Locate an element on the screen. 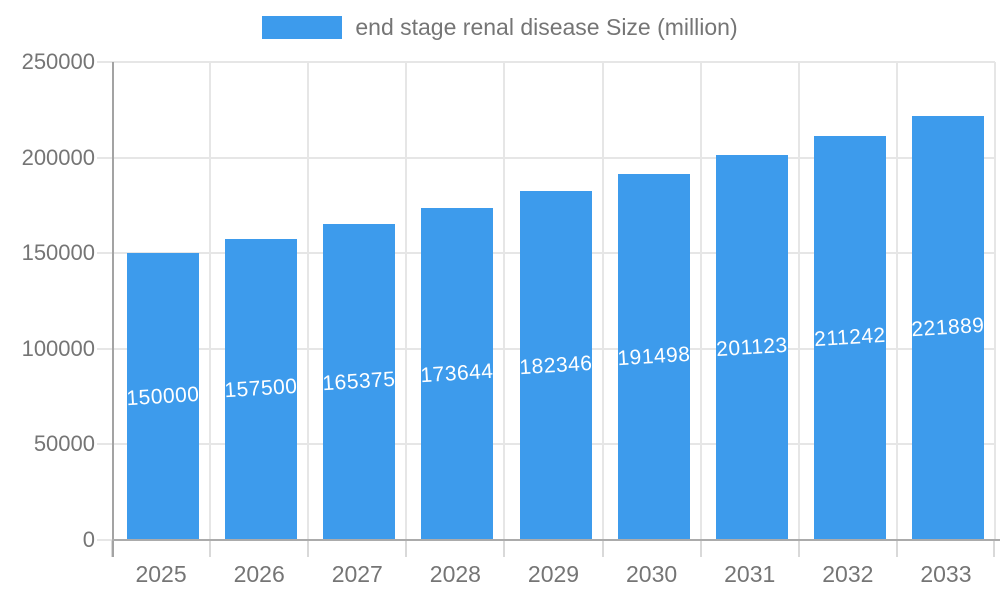 This screenshot has width=1000, height=600. x-tick-label: 2027 is located at coordinates (357, 574).